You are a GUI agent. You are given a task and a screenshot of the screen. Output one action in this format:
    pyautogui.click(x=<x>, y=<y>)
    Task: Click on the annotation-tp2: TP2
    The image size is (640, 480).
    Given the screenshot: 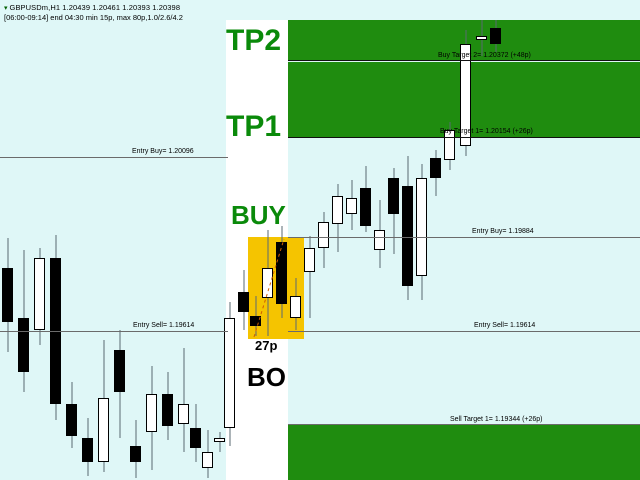 What is the action you would take?
    pyautogui.click(x=254, y=40)
    